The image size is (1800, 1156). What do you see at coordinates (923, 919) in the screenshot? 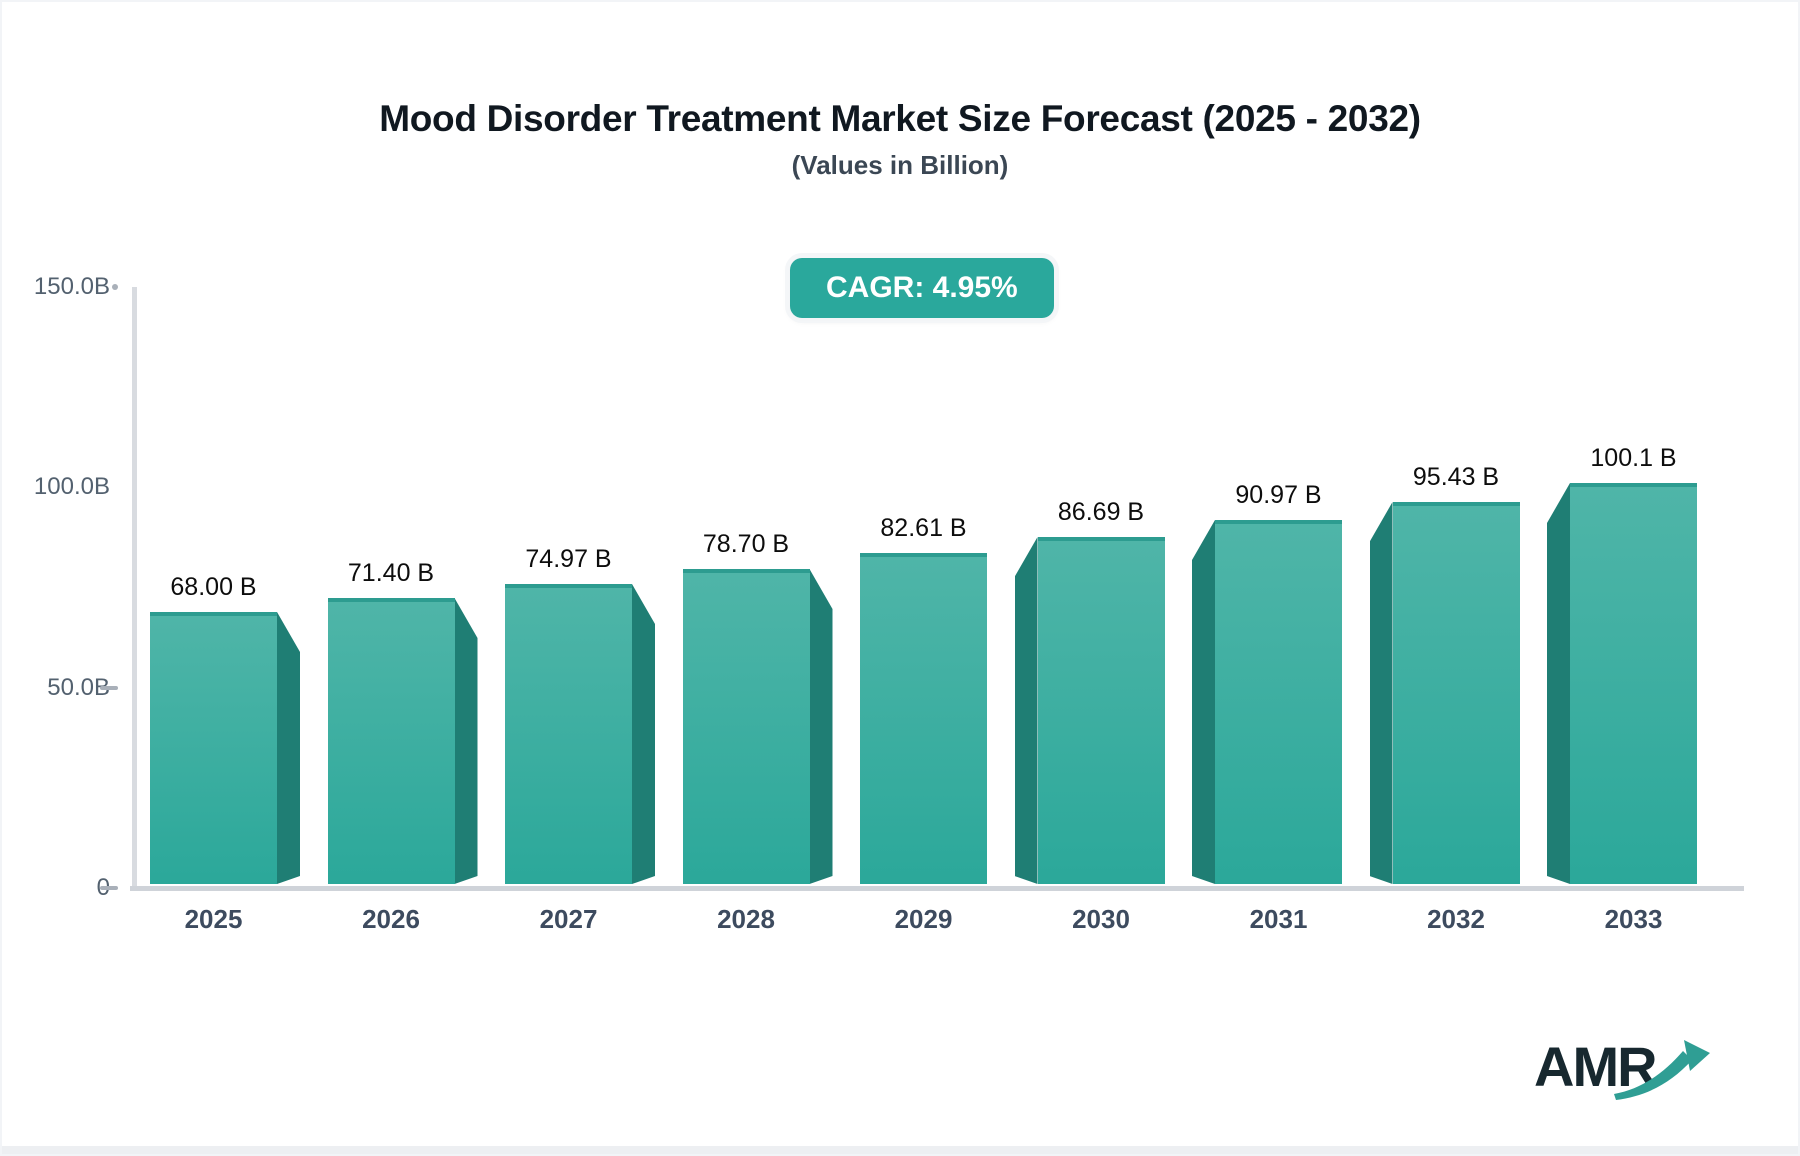
I see `x-tick-2029: 2029` at bounding box center [923, 919].